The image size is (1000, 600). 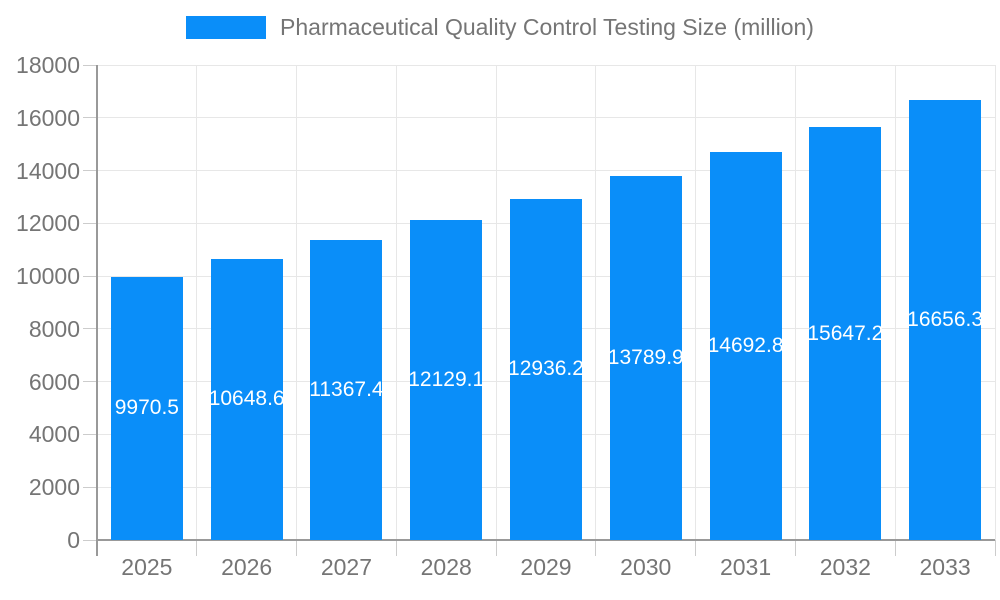 I want to click on y-axis-label: 8000, so click(x=54, y=328).